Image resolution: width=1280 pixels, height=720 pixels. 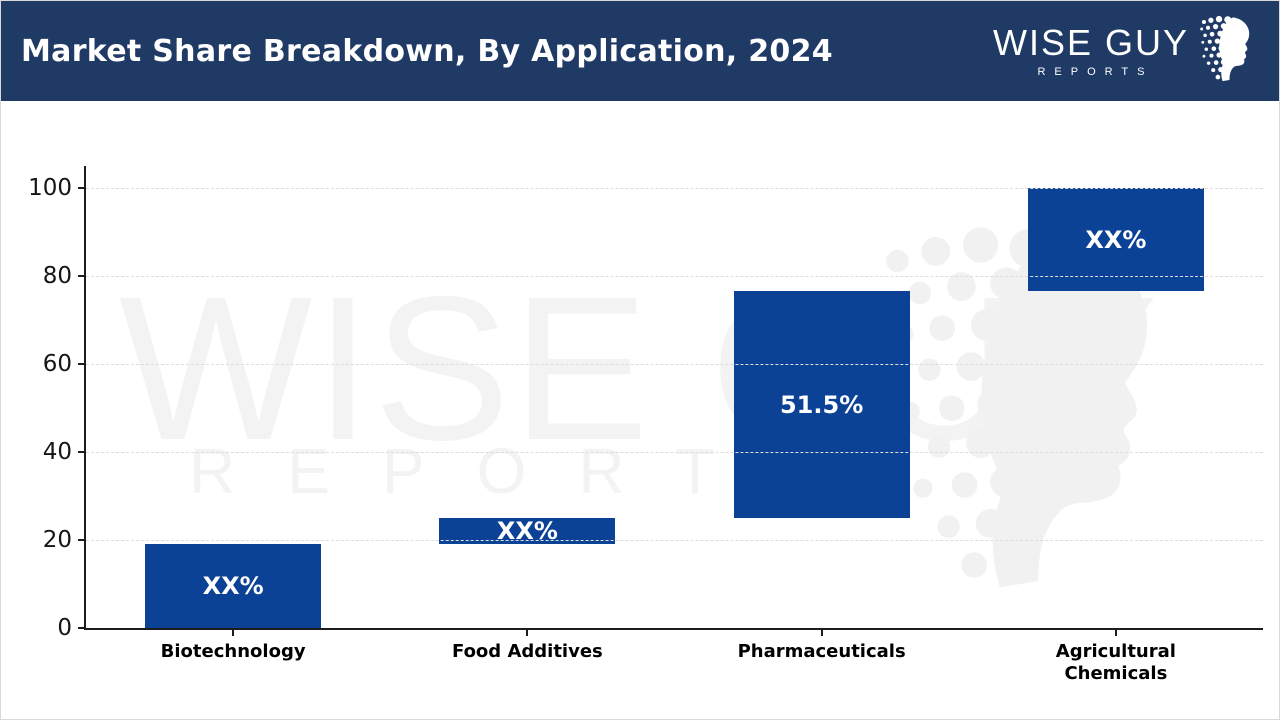 What do you see at coordinates (64, 628) in the screenshot?
I see `y-tick-label: 0` at bounding box center [64, 628].